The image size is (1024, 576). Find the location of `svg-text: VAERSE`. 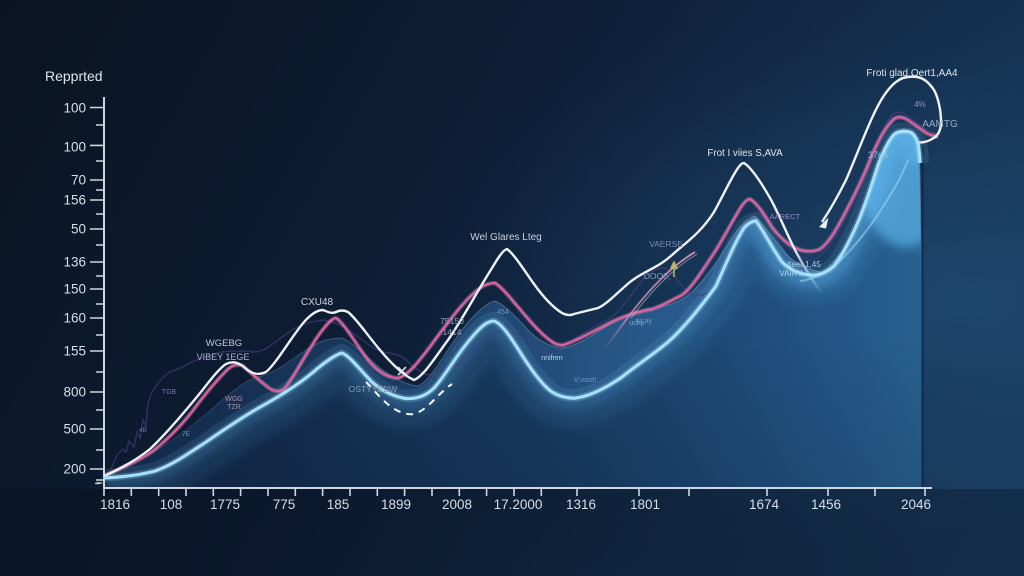

svg-text: VAERSE is located at coordinates (666, 244).